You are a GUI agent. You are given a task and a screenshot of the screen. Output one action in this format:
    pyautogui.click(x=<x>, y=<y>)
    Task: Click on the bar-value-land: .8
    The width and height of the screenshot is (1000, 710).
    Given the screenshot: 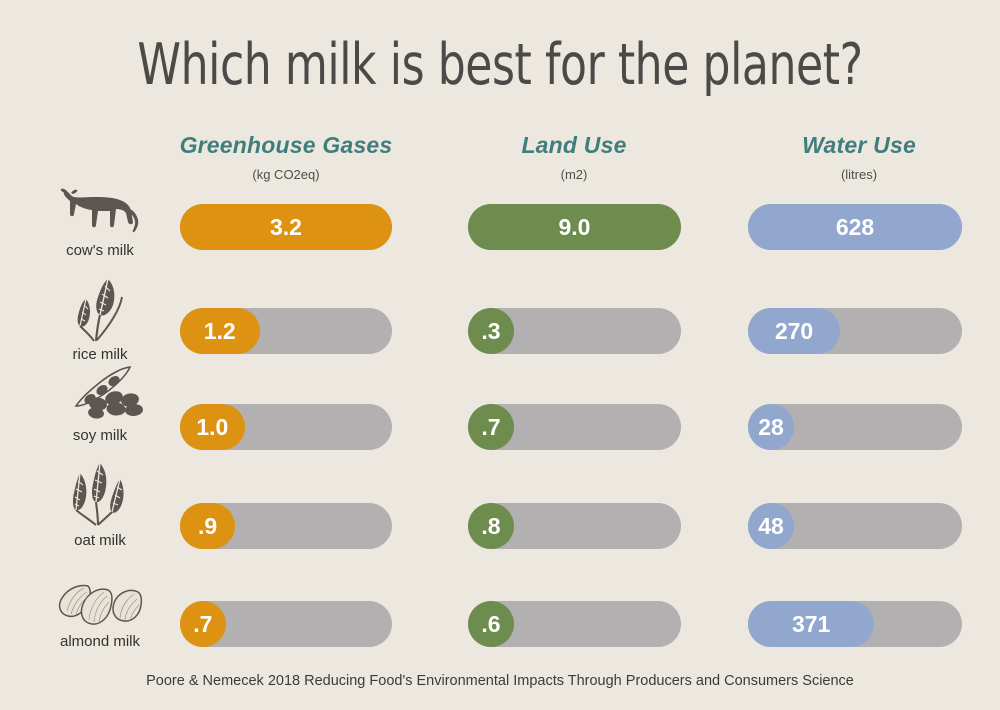 What is the action you would take?
    pyautogui.click(x=491, y=525)
    